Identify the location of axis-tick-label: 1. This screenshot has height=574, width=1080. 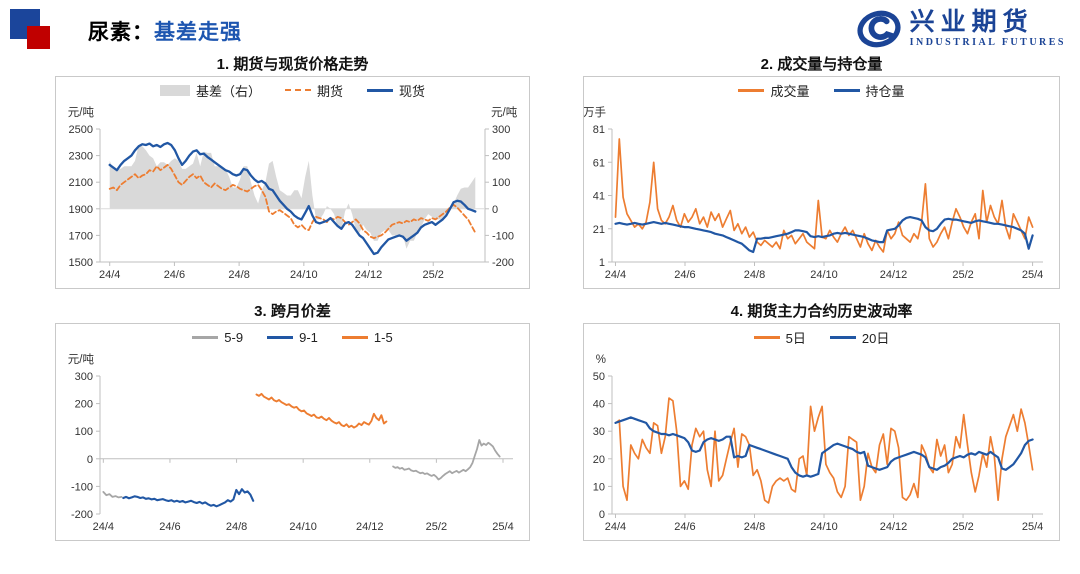
(602, 263).